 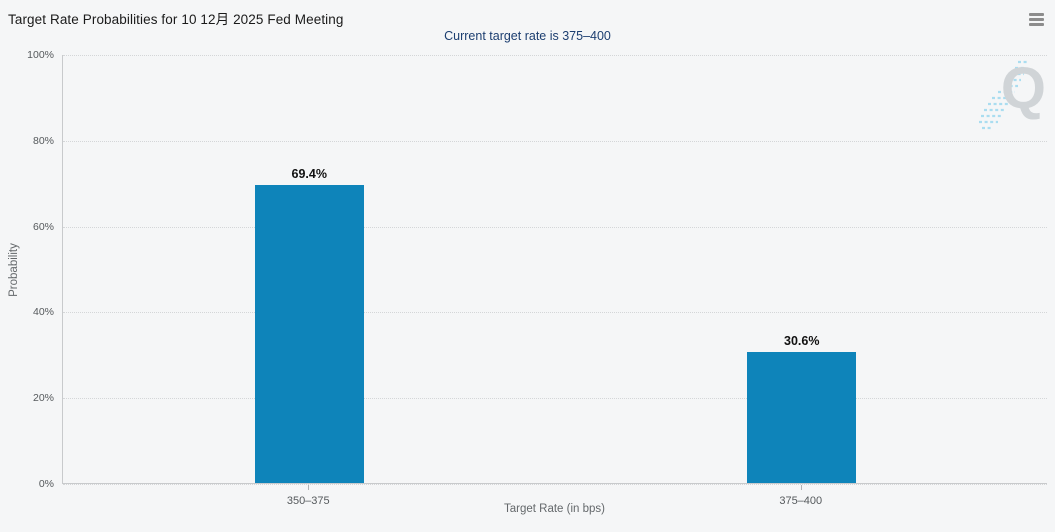 I want to click on x-axis-tick-label: 375–400, so click(x=801, y=501).